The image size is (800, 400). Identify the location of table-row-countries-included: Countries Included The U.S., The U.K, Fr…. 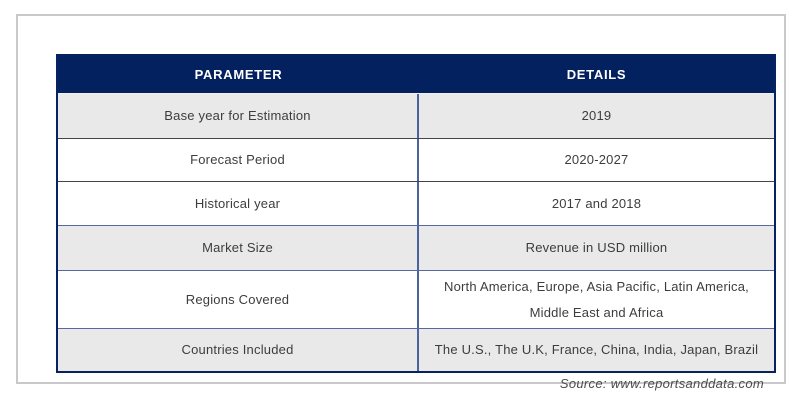
(416, 349).